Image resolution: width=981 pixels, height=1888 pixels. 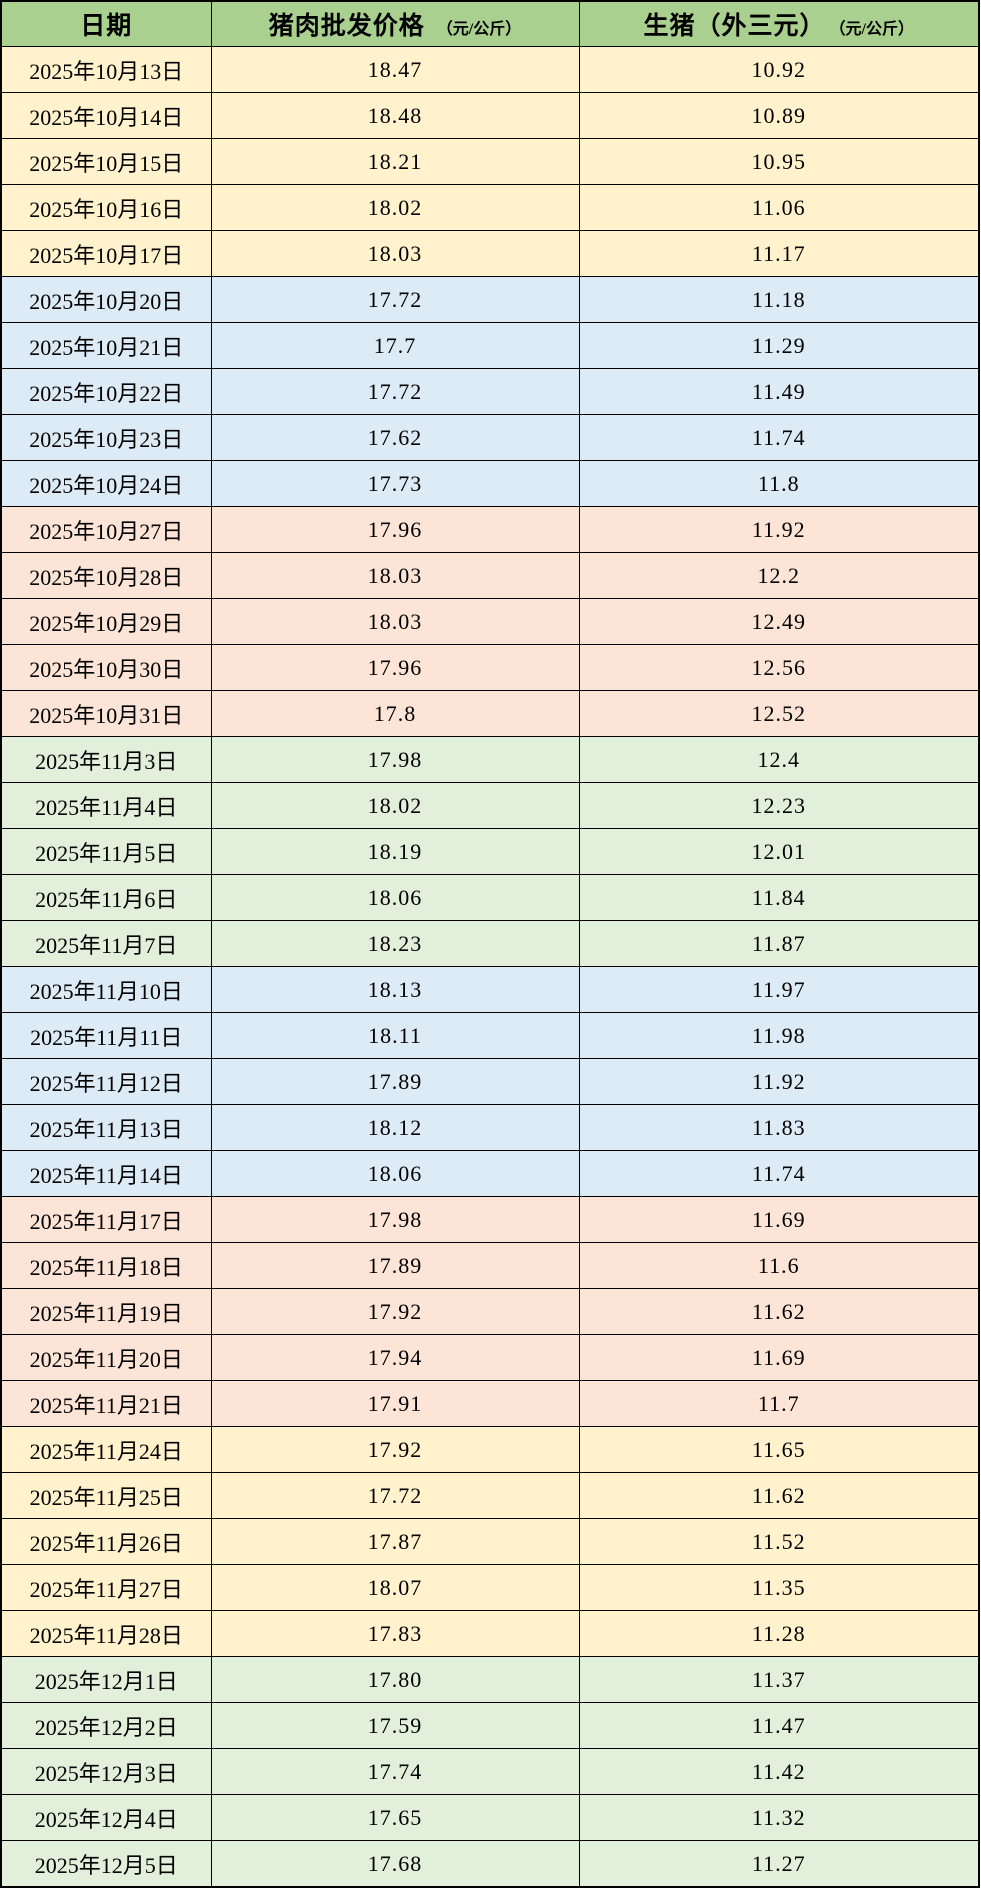 I want to click on hog-price-cell: 11.47, so click(x=779, y=1725).